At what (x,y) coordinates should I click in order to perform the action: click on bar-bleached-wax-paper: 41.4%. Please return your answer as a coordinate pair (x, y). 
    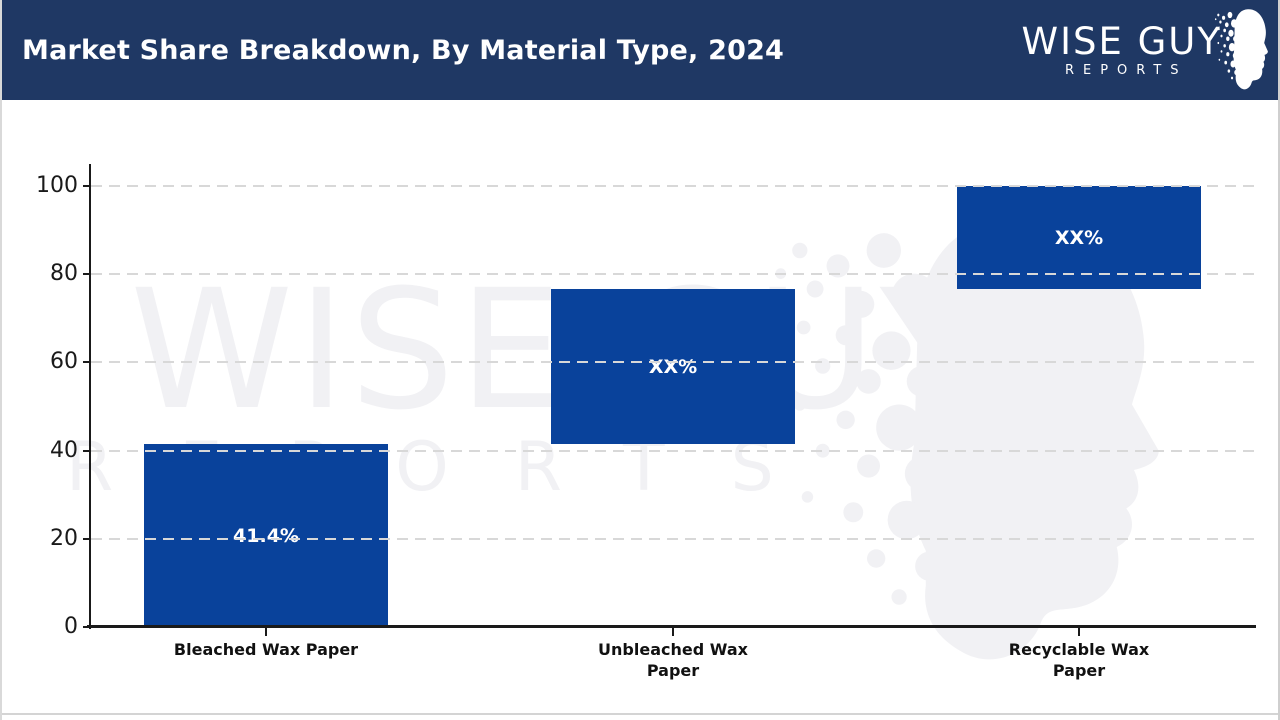
    Looking at the image, I should click on (266, 535).